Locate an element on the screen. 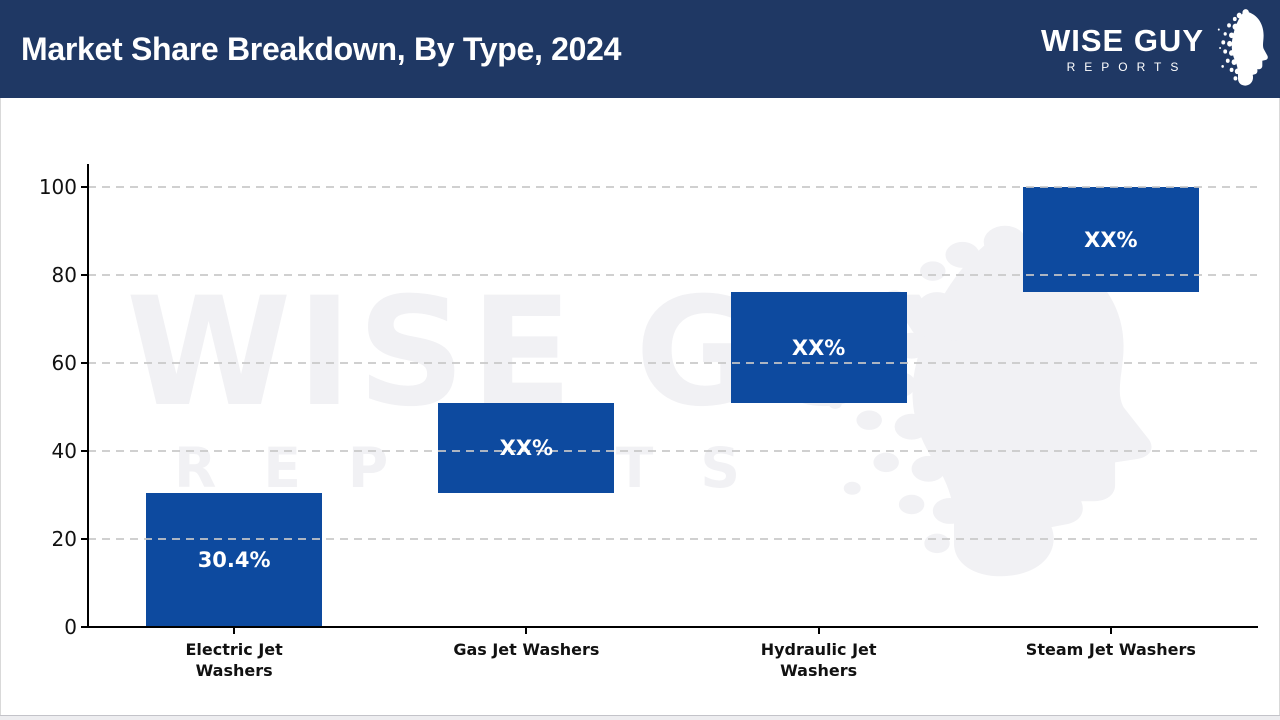 The height and width of the screenshot is (720, 1280). brand-logo: WISE GUY REPORTS is located at coordinates (1155, 48).